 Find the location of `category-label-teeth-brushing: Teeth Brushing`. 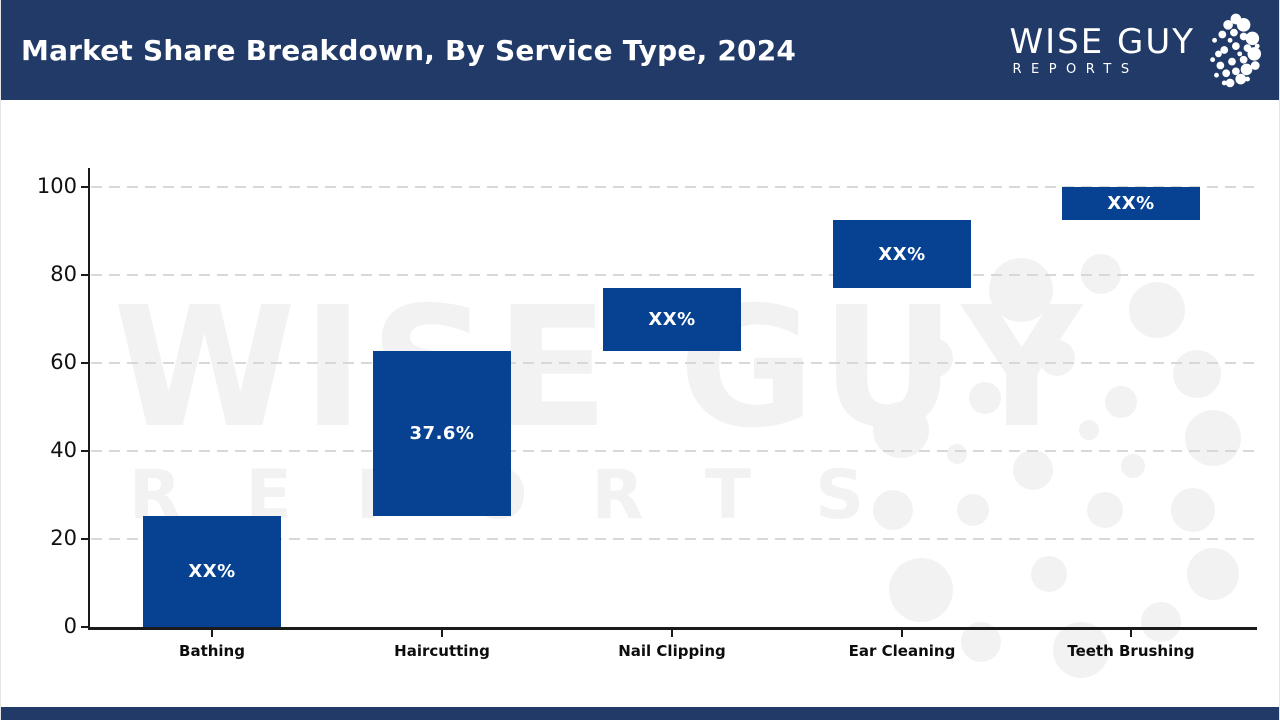

category-label-teeth-brushing: Teeth Brushing is located at coordinates (1131, 651).